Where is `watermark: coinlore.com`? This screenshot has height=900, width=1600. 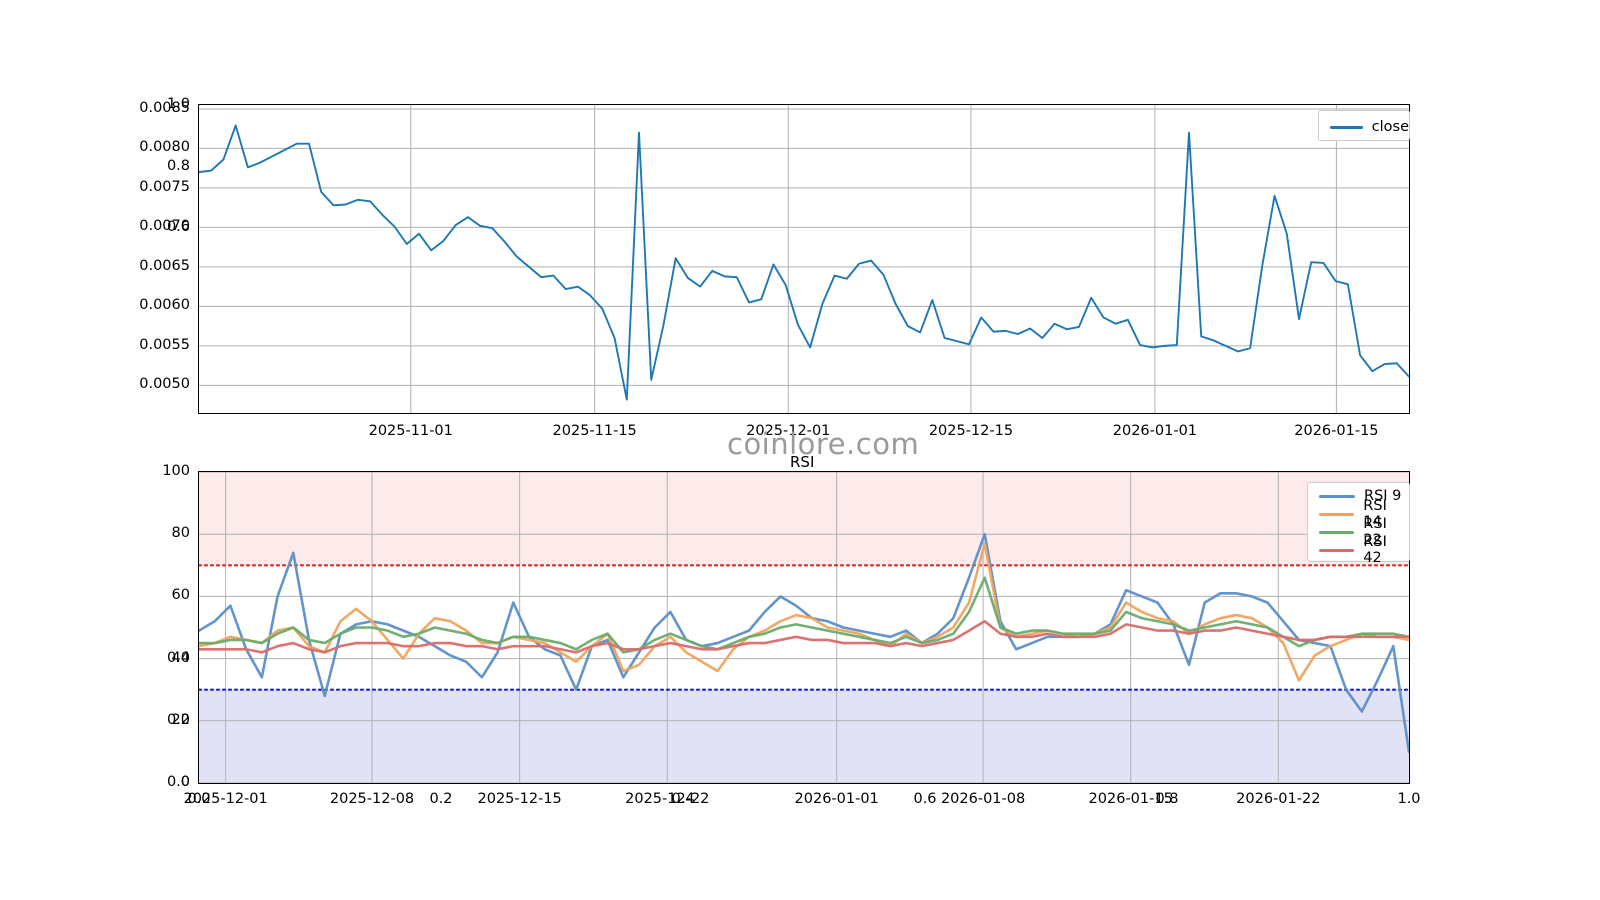
watermark: coinlore.com is located at coordinates (823, 444).